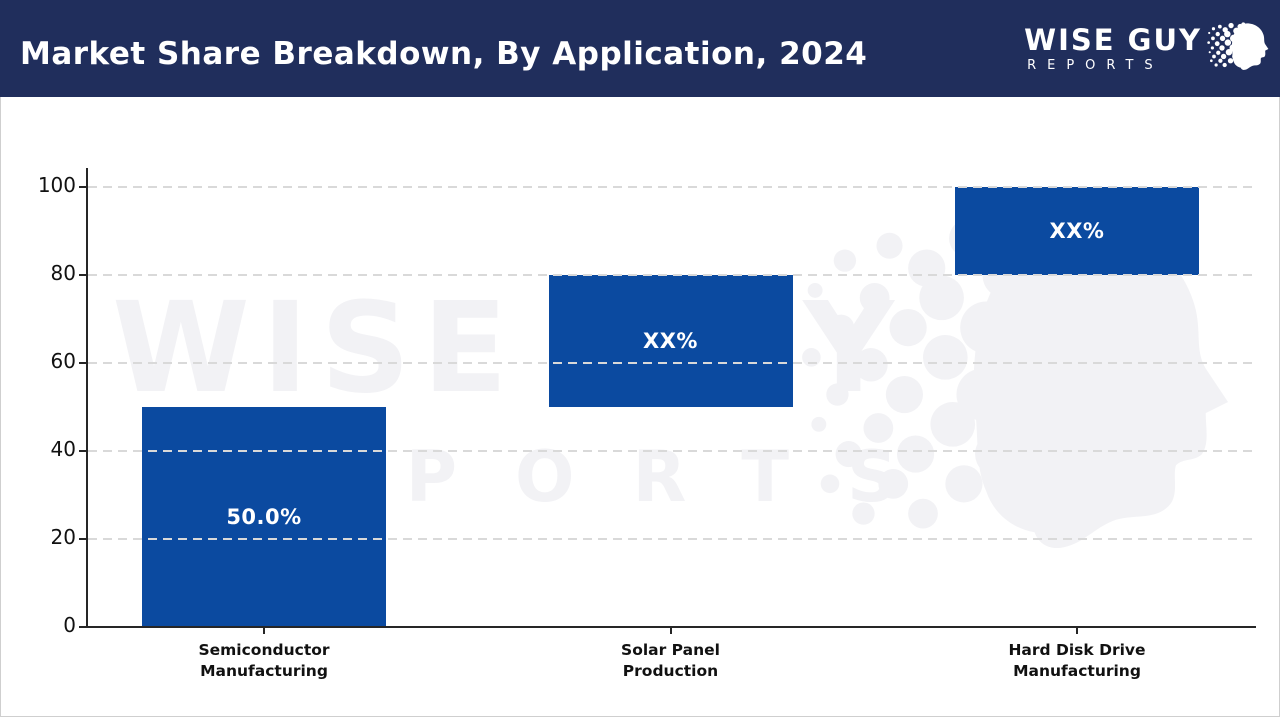 This screenshot has width=1280, height=720. Describe the element at coordinates (63, 537) in the screenshot. I see `y-tick-label: 20` at that location.